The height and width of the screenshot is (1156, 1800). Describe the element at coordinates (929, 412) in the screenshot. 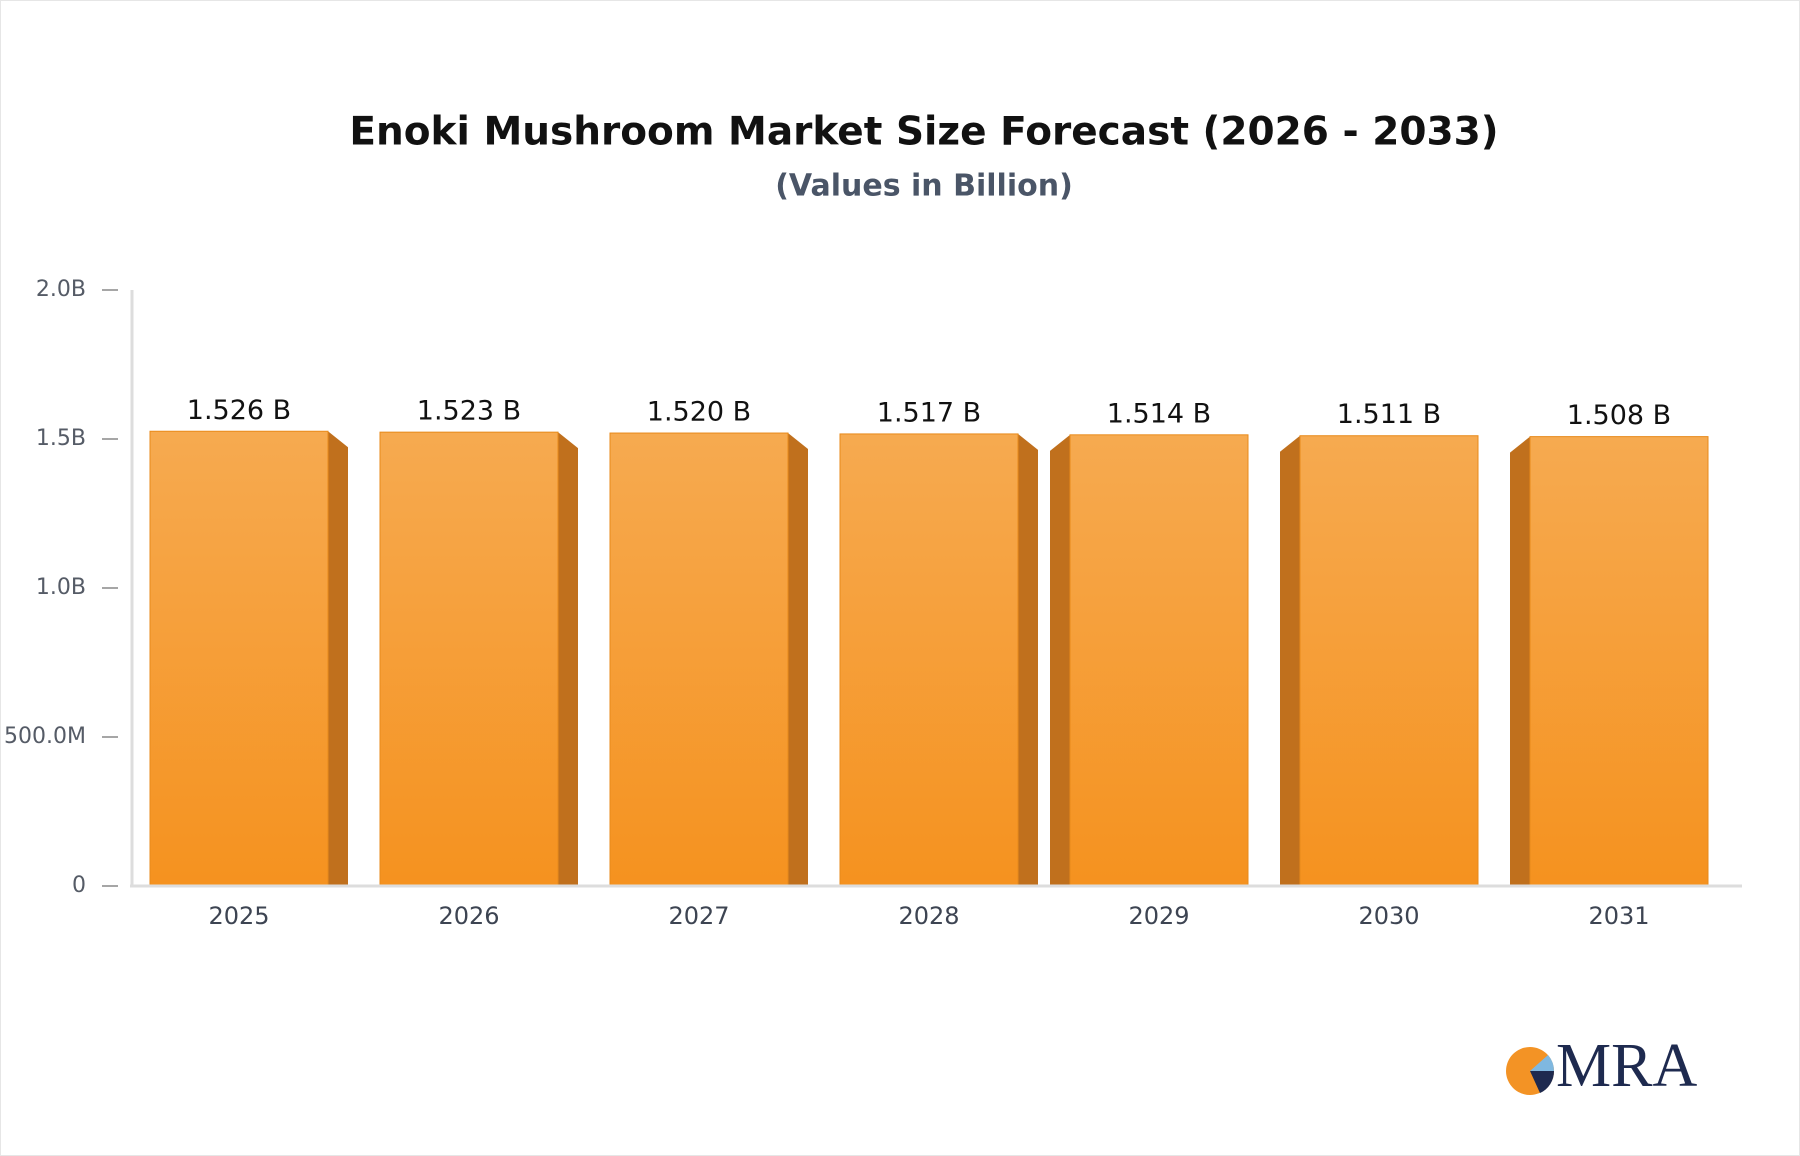

I see `value-label: 1.517 B` at that location.